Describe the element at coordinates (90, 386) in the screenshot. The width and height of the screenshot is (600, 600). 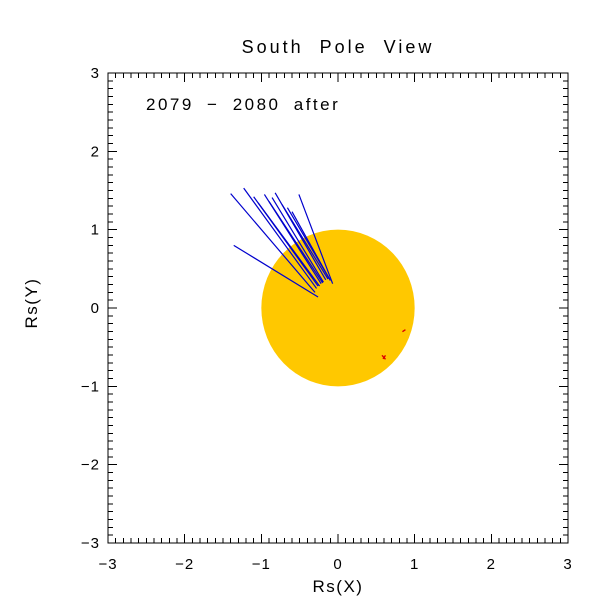
I see `y-tick-label: −1` at that location.